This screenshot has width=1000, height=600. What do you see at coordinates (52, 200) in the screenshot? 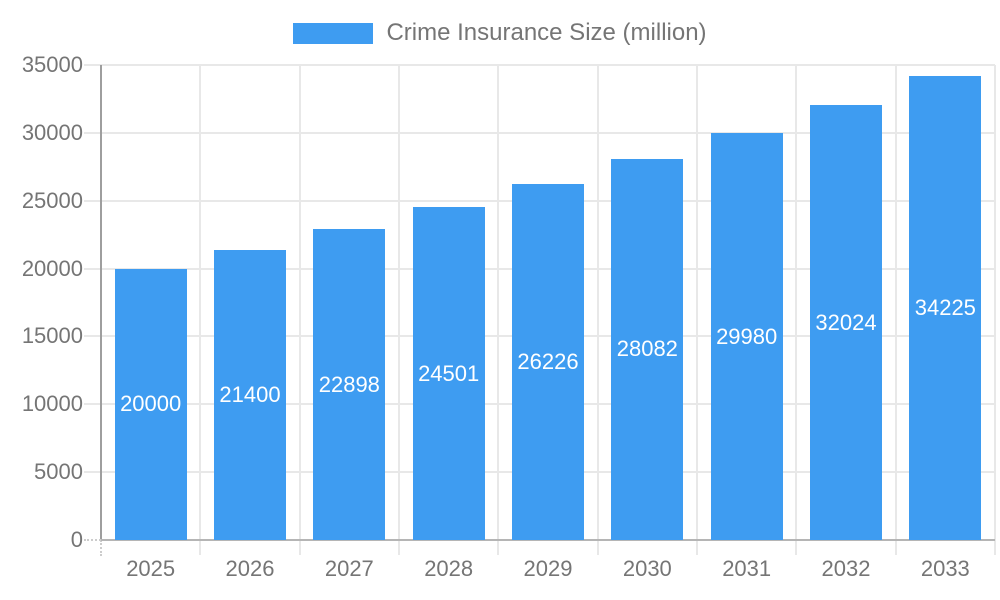
I see `y-tick-label: 25000` at bounding box center [52, 200].